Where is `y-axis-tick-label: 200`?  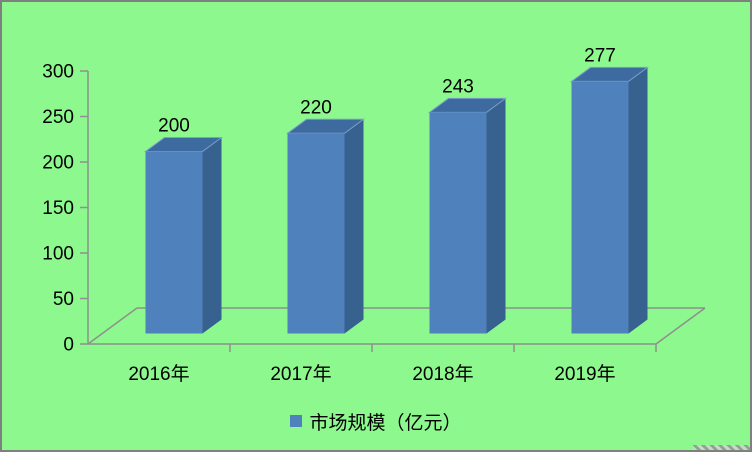
y-axis-tick-label: 200 is located at coordinates (58, 163).